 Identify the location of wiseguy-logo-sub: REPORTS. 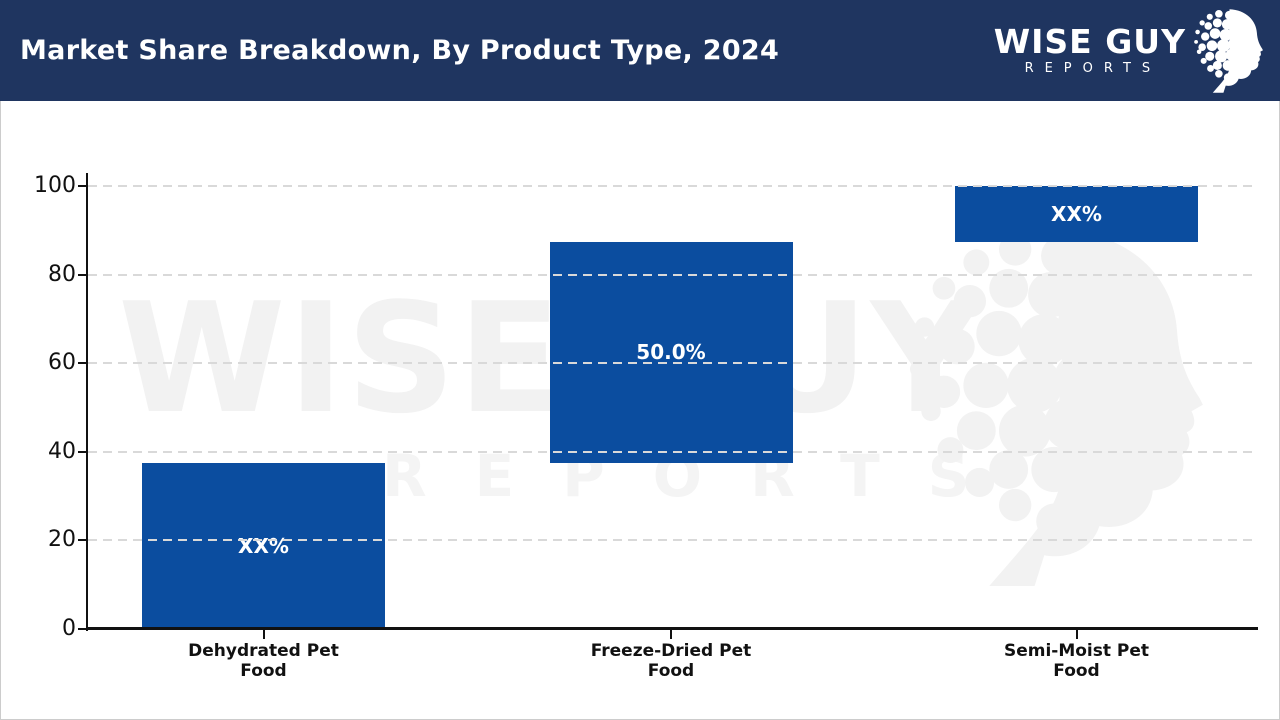
(1093, 68).